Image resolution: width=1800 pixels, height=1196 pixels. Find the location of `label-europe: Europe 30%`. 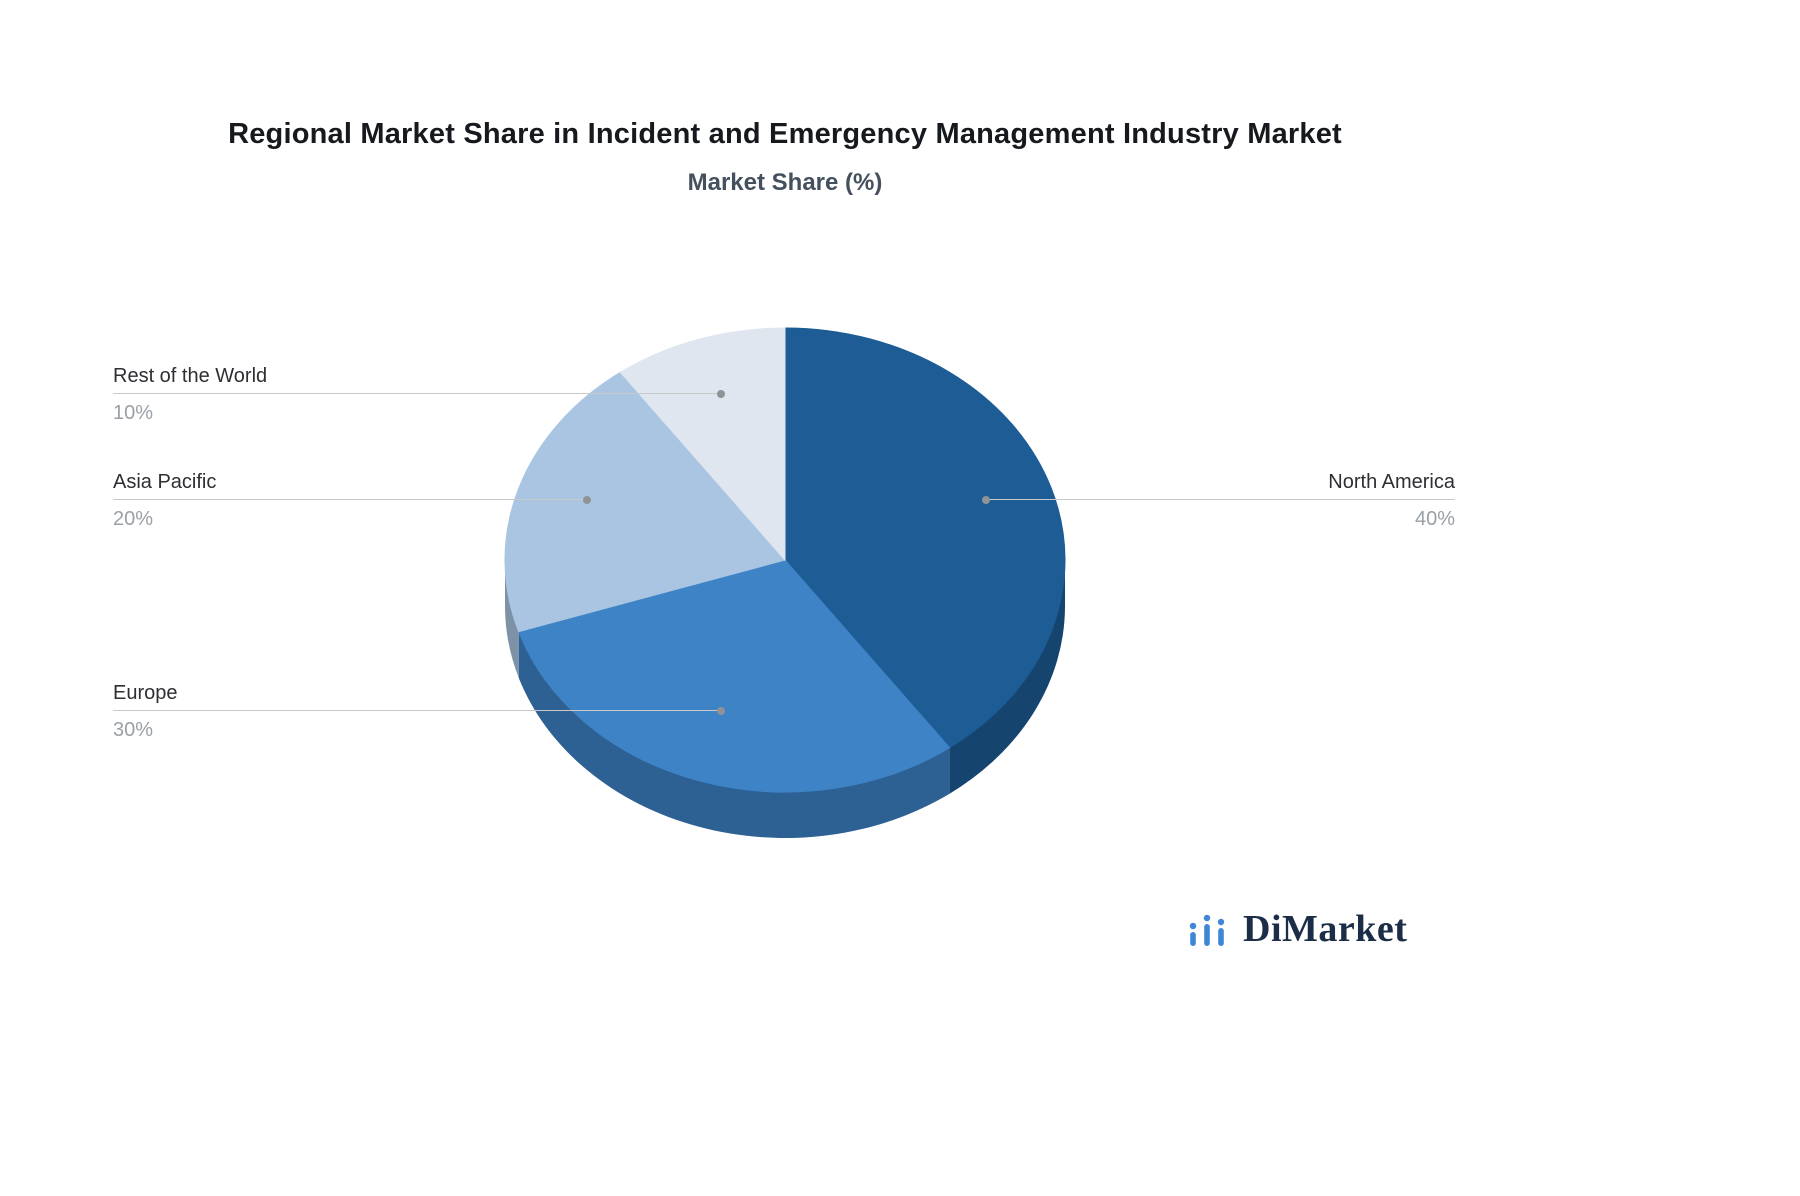

label-europe: Europe 30% is located at coordinates (419, 711).